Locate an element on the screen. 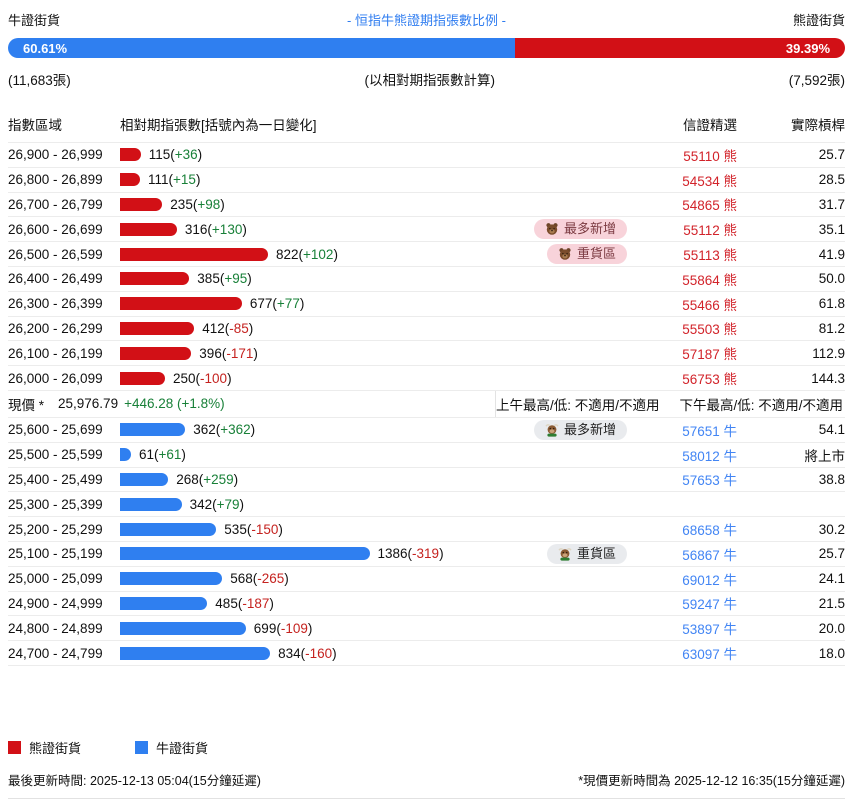 The width and height of the screenshot is (853, 799). selected-warrant-code-link: 57187 熊 is located at coordinates (709, 355).